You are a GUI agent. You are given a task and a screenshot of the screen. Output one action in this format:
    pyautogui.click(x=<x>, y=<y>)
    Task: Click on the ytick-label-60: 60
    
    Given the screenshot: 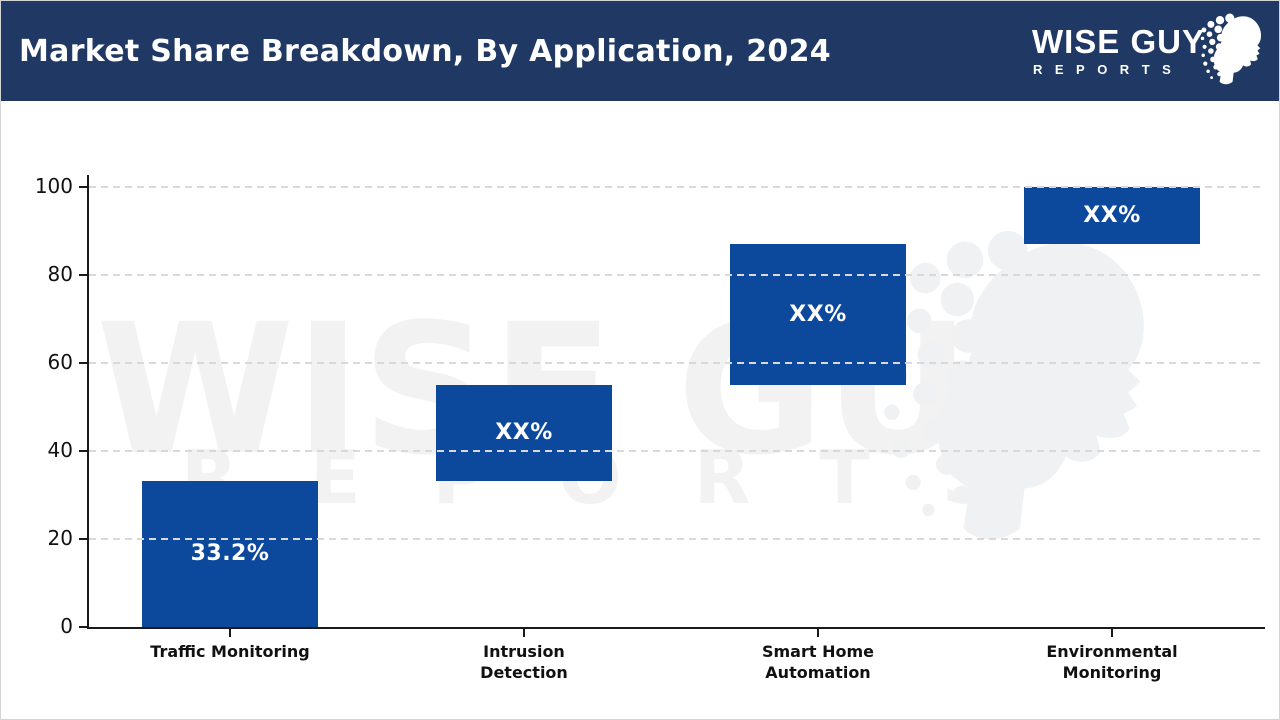 What is the action you would take?
    pyautogui.click(x=60, y=362)
    